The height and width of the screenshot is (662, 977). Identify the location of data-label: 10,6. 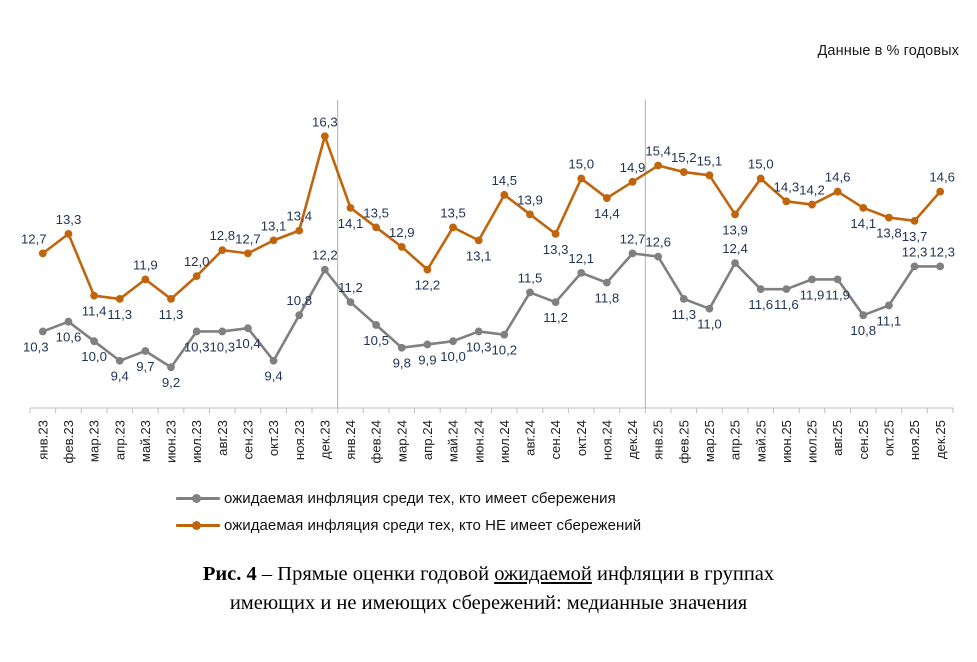
(69, 337).